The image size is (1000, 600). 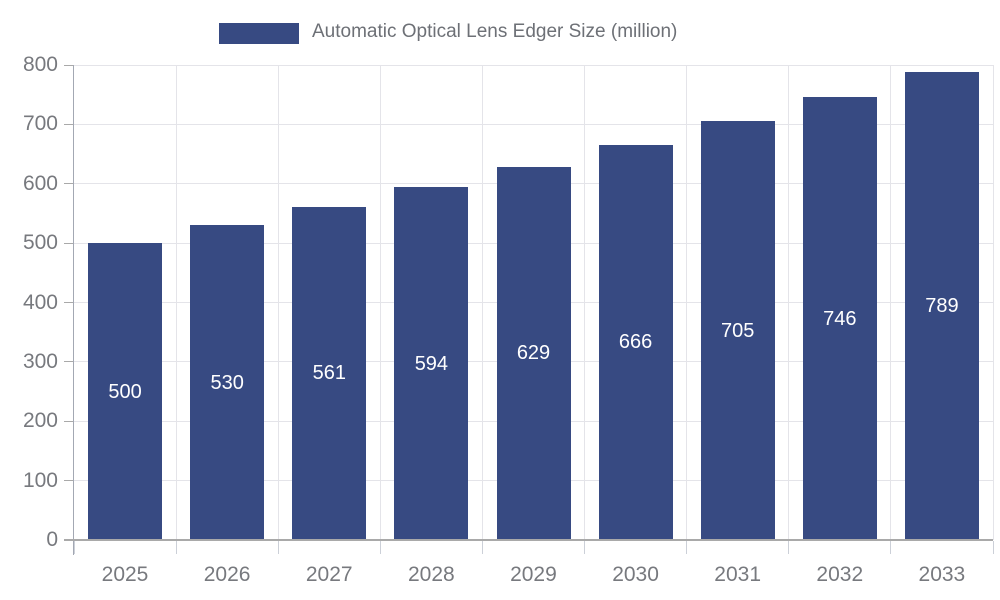 I want to click on y-tick-label: 100, so click(x=40, y=480).